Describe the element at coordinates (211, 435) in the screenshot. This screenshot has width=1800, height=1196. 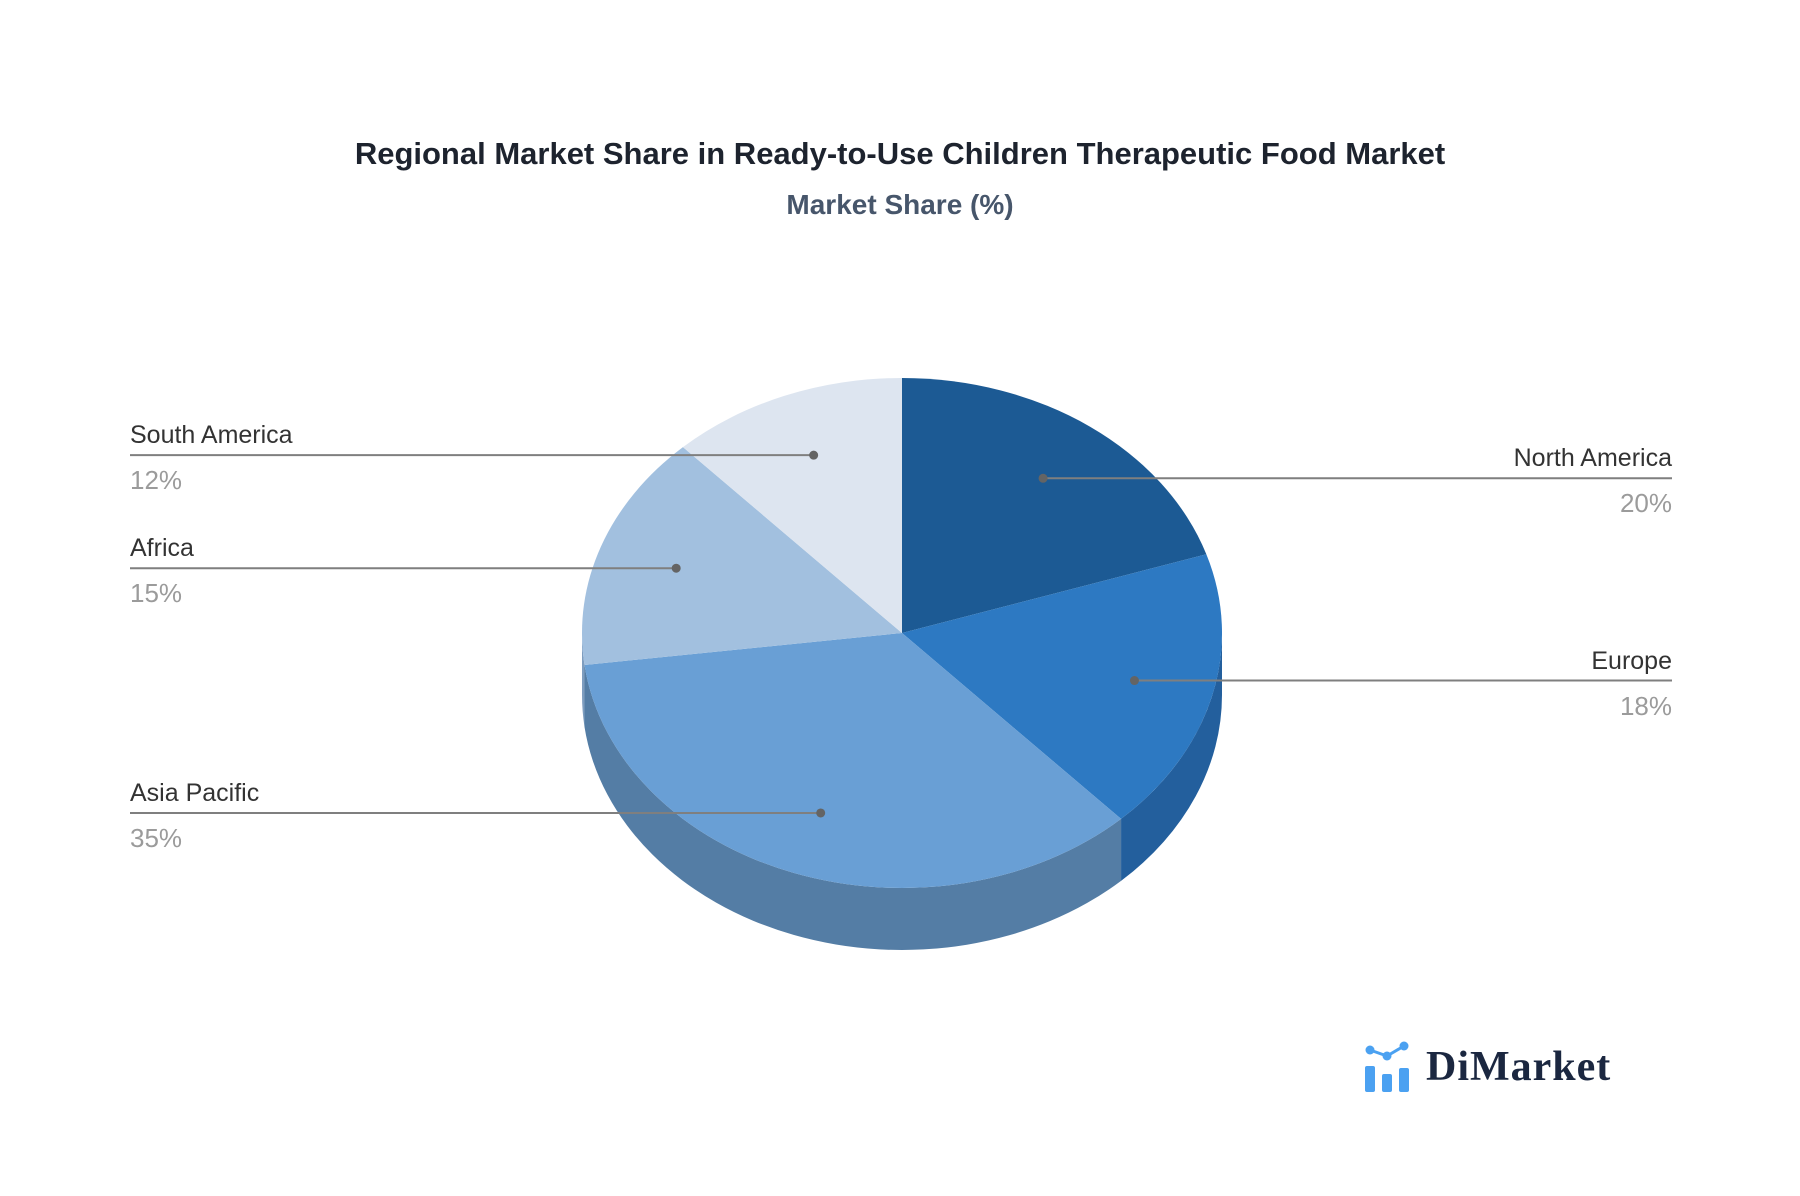
I see `slice-name-label: South America` at that location.